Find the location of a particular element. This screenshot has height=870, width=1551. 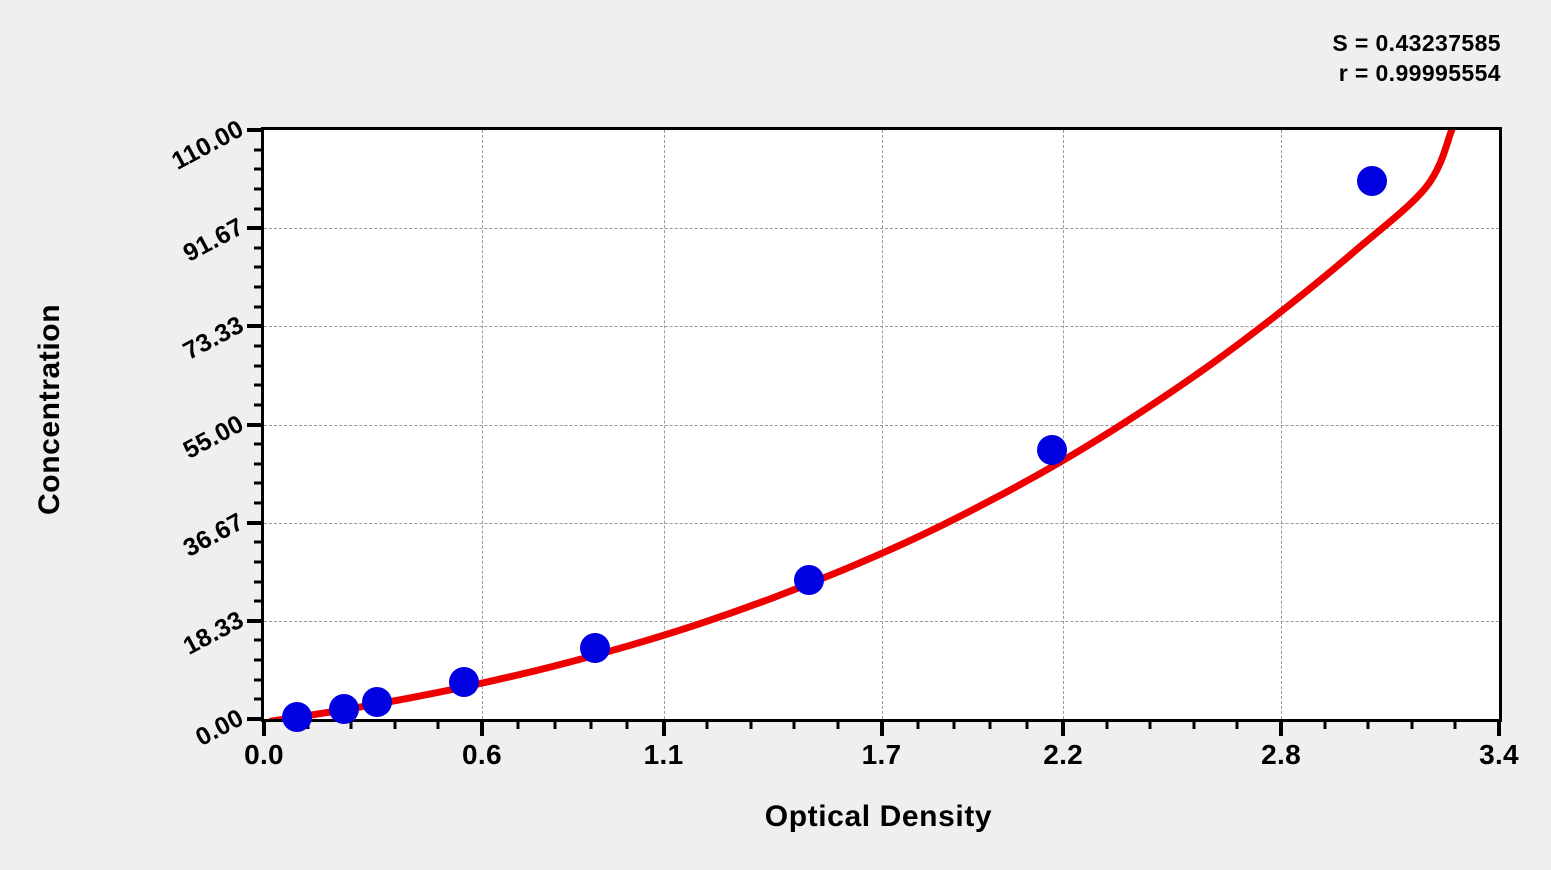

standard-error-value: S = 0.43237585 is located at coordinates (1416, 43).